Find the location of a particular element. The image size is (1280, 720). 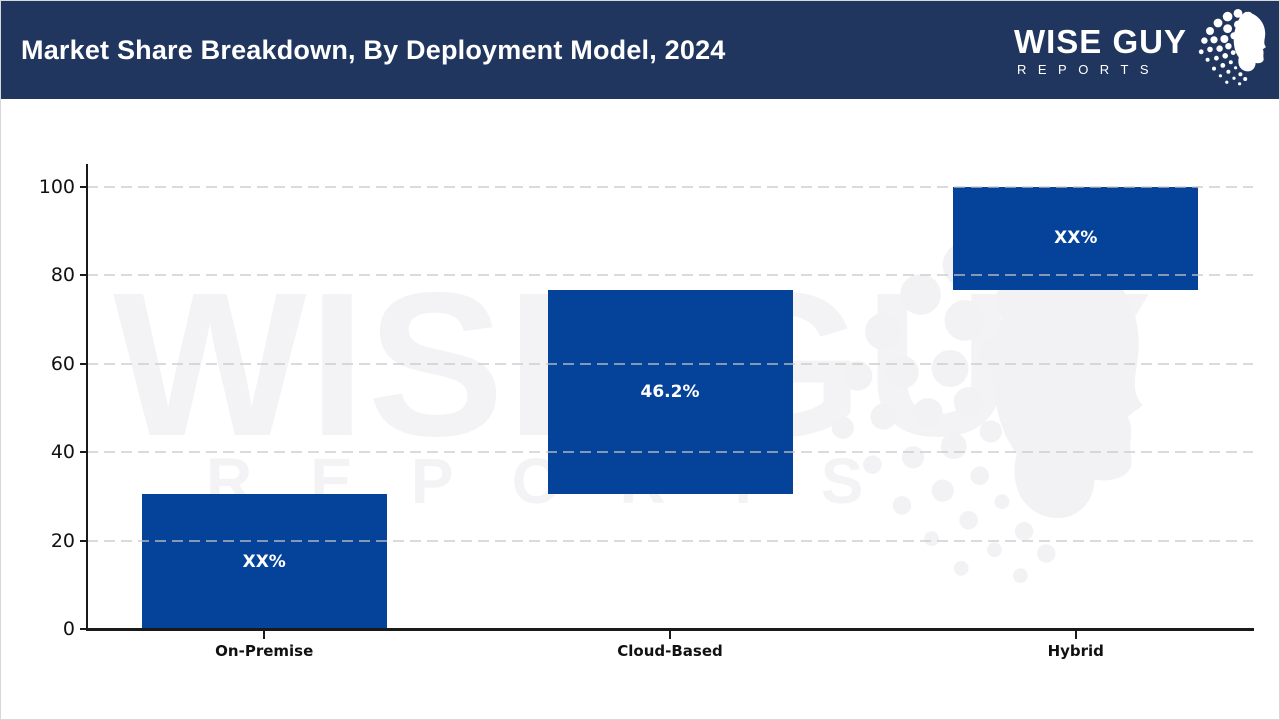

wiseguy-face-icon is located at coordinates (1232, 47).